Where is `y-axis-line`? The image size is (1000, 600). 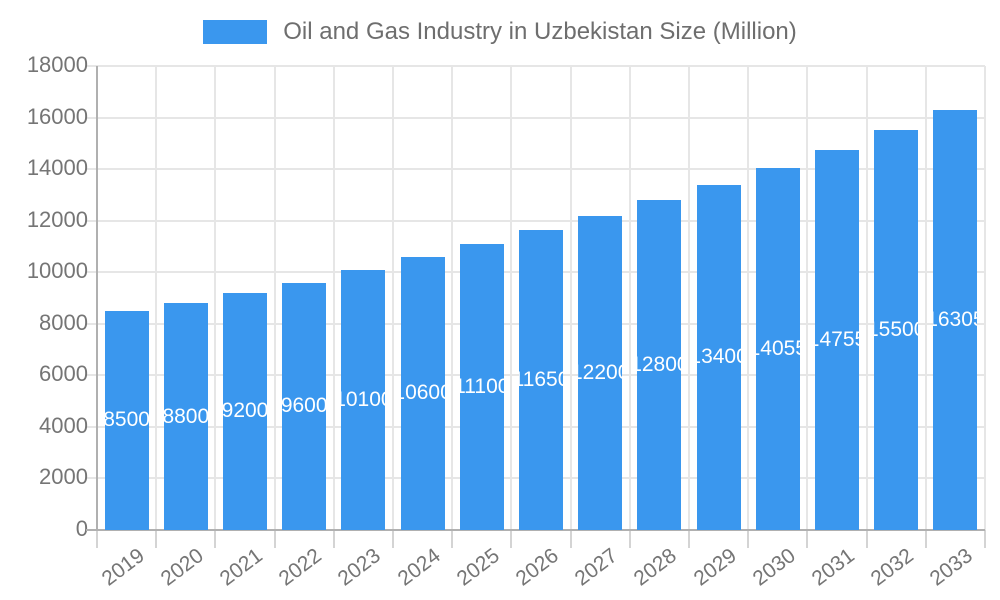
y-axis-line is located at coordinates (97, 298).